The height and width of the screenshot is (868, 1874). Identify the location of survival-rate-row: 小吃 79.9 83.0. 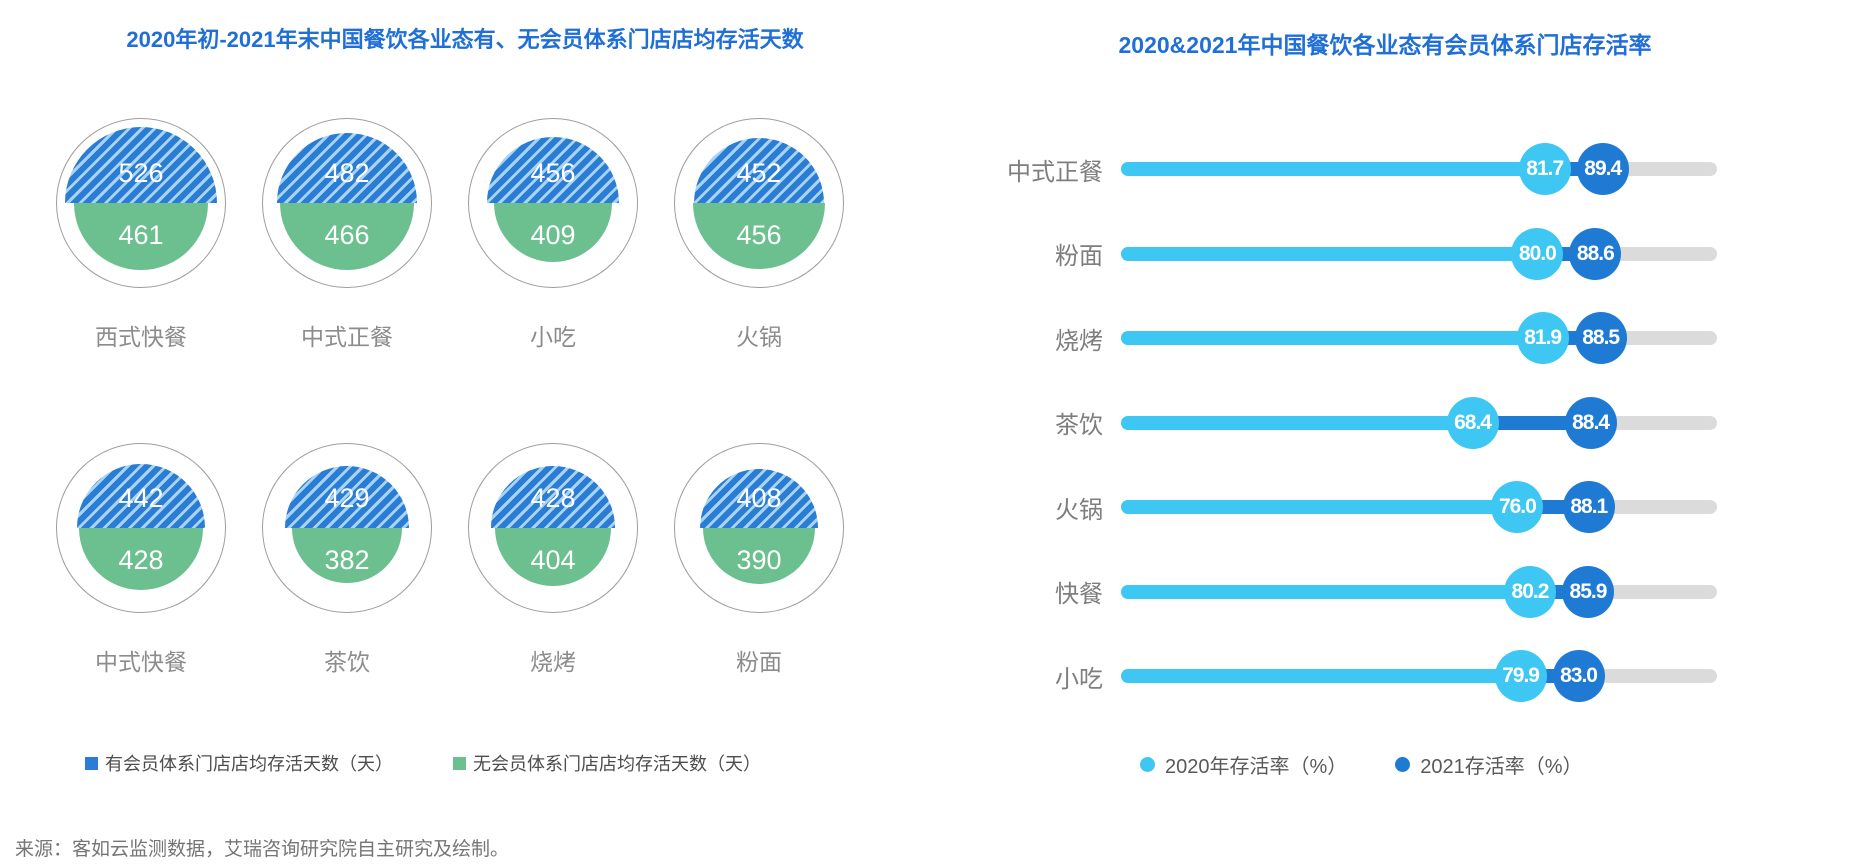
(1353, 676).